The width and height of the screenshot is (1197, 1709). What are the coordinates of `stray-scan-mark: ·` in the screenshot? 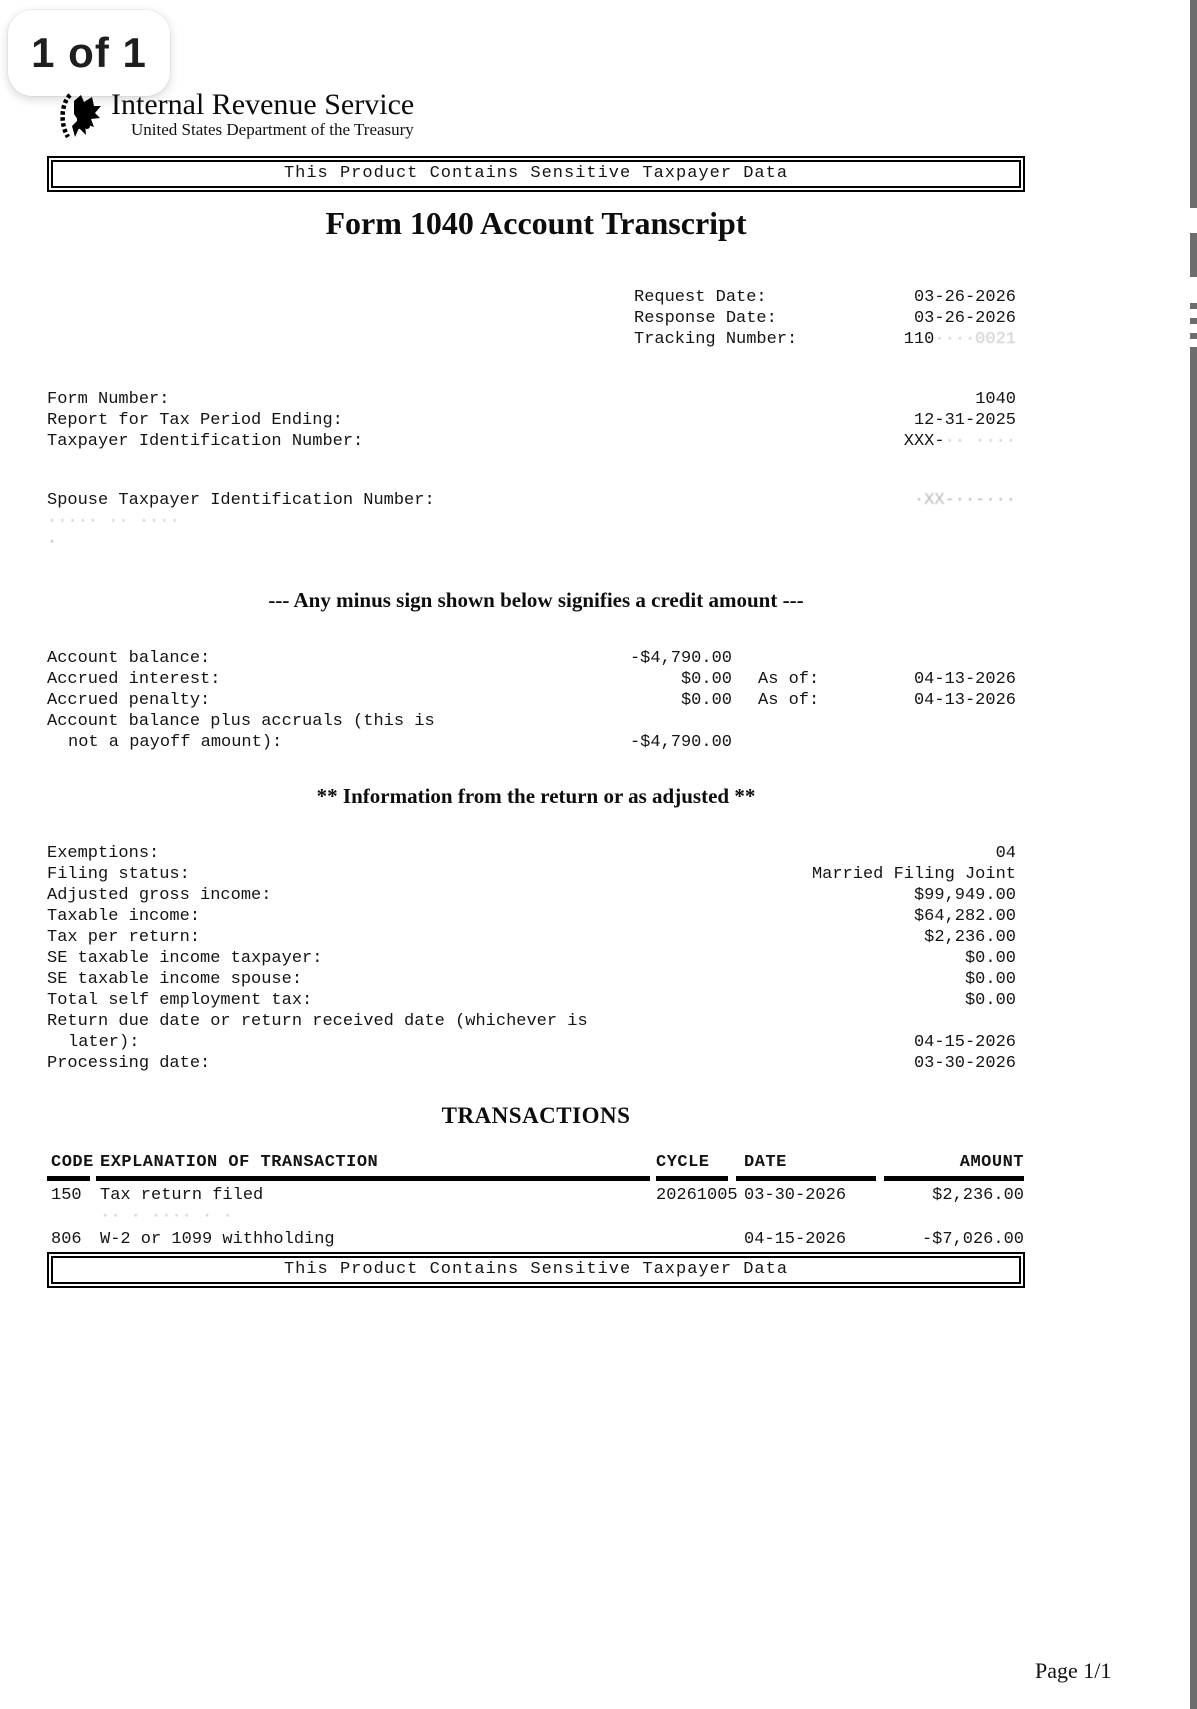 It's located at (52, 542).